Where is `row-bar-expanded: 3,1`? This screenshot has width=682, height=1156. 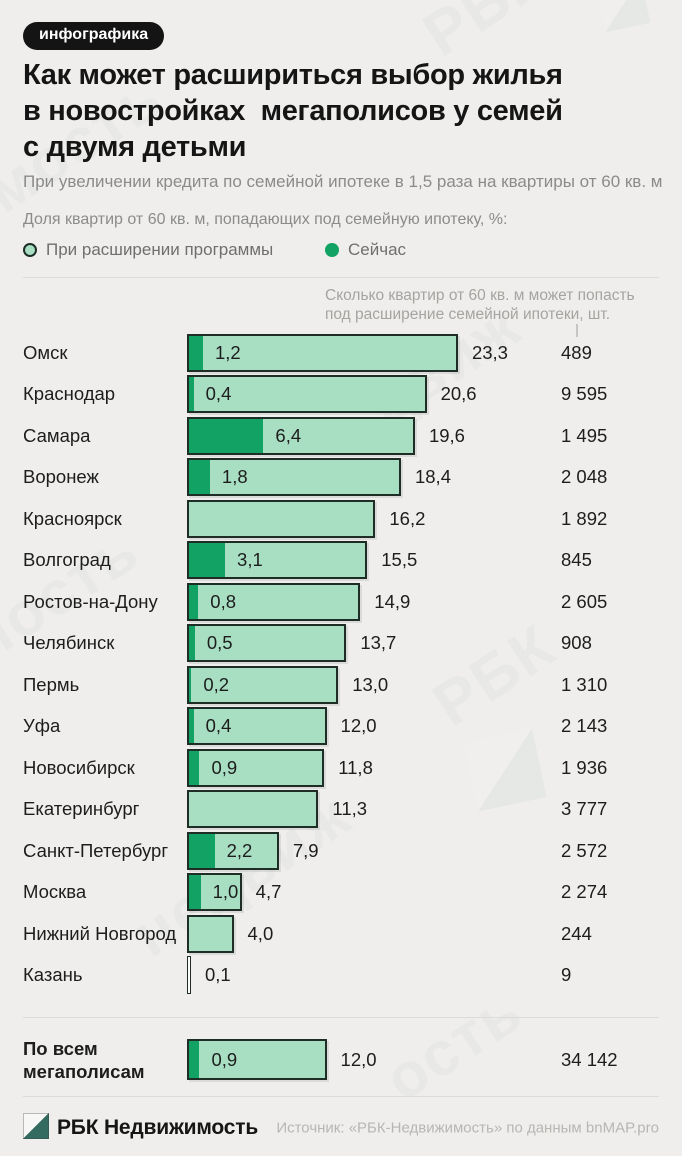 row-bar-expanded: 3,1 is located at coordinates (277, 560).